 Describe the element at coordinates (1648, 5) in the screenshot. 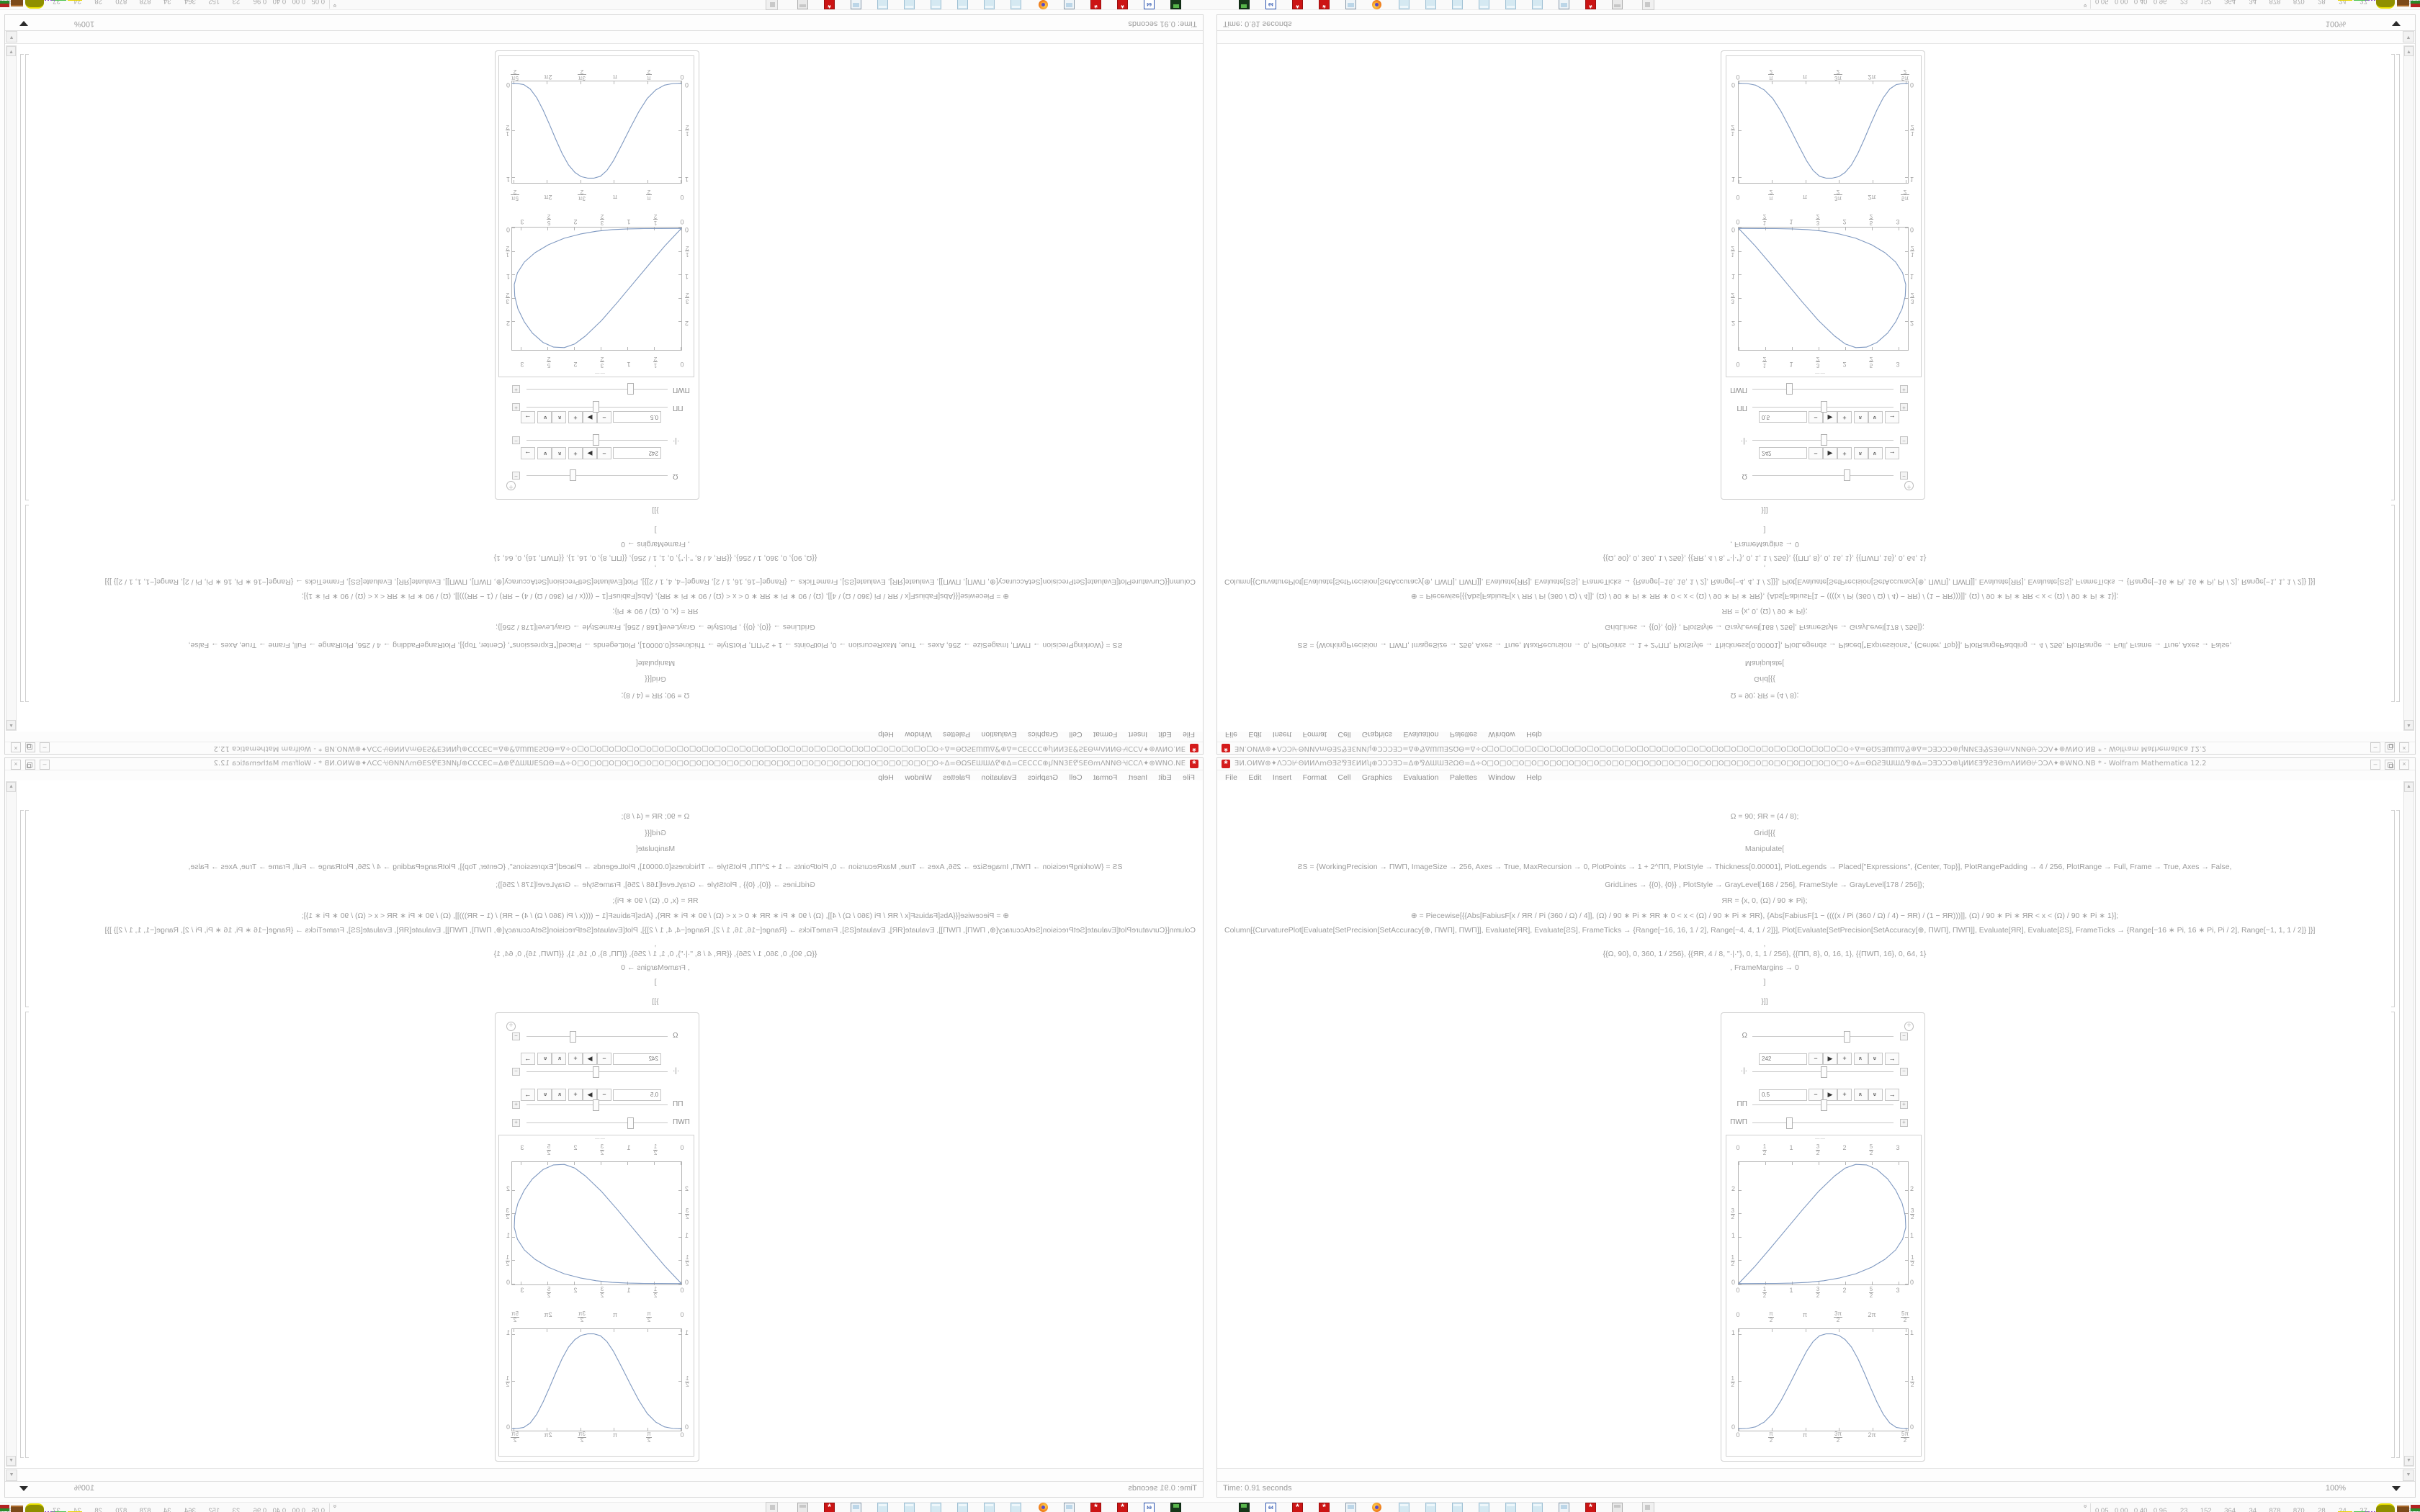

I see `plugin-icon` at that location.